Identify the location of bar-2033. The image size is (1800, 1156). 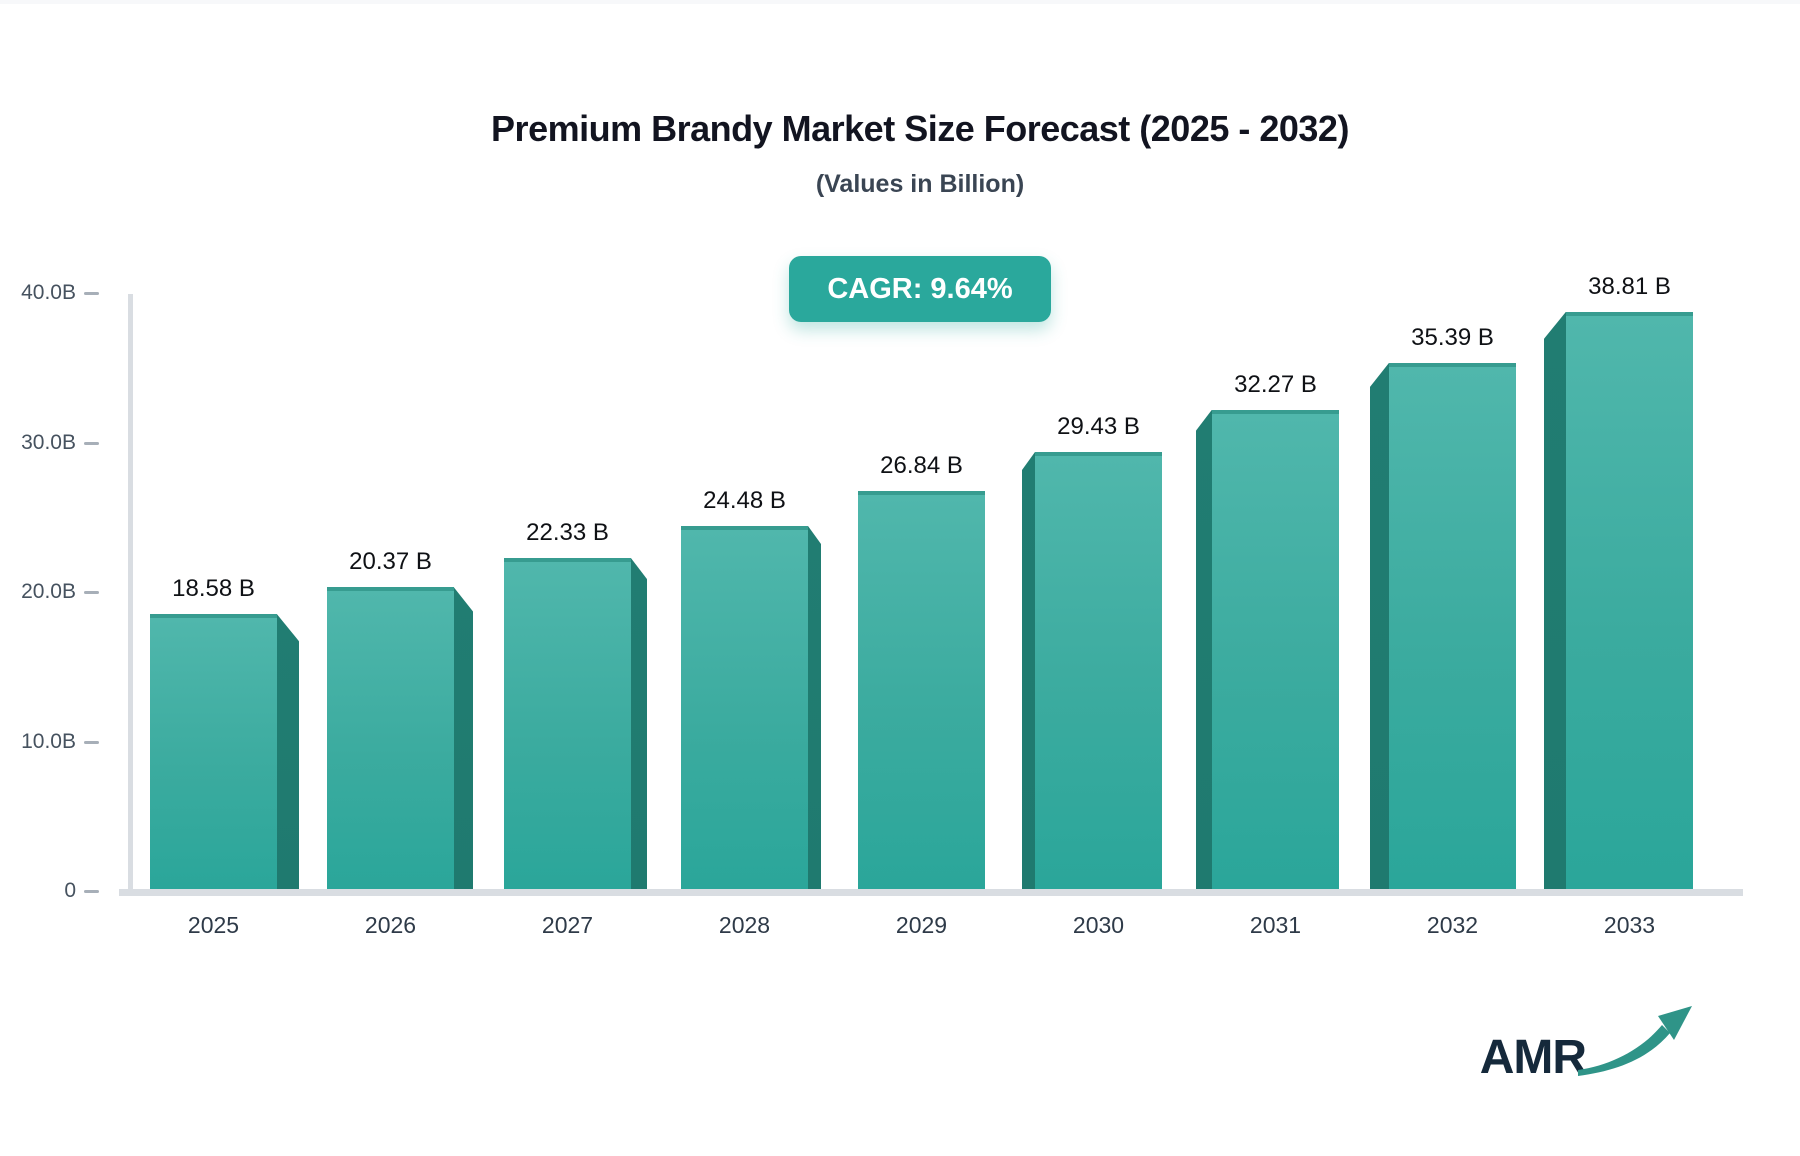
(1629, 601).